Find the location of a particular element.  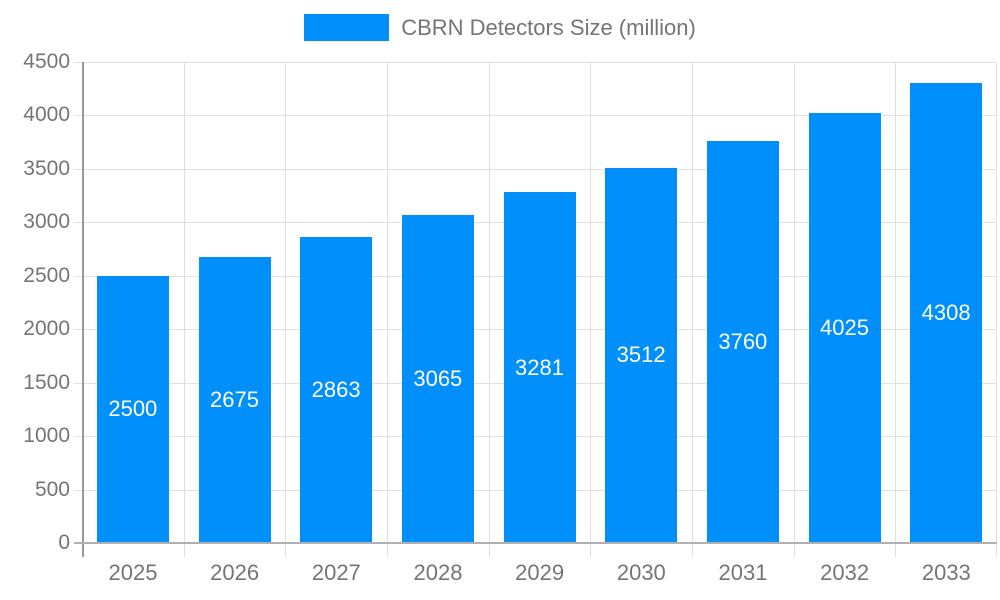

bar-2033: 4308 is located at coordinates (946, 312).